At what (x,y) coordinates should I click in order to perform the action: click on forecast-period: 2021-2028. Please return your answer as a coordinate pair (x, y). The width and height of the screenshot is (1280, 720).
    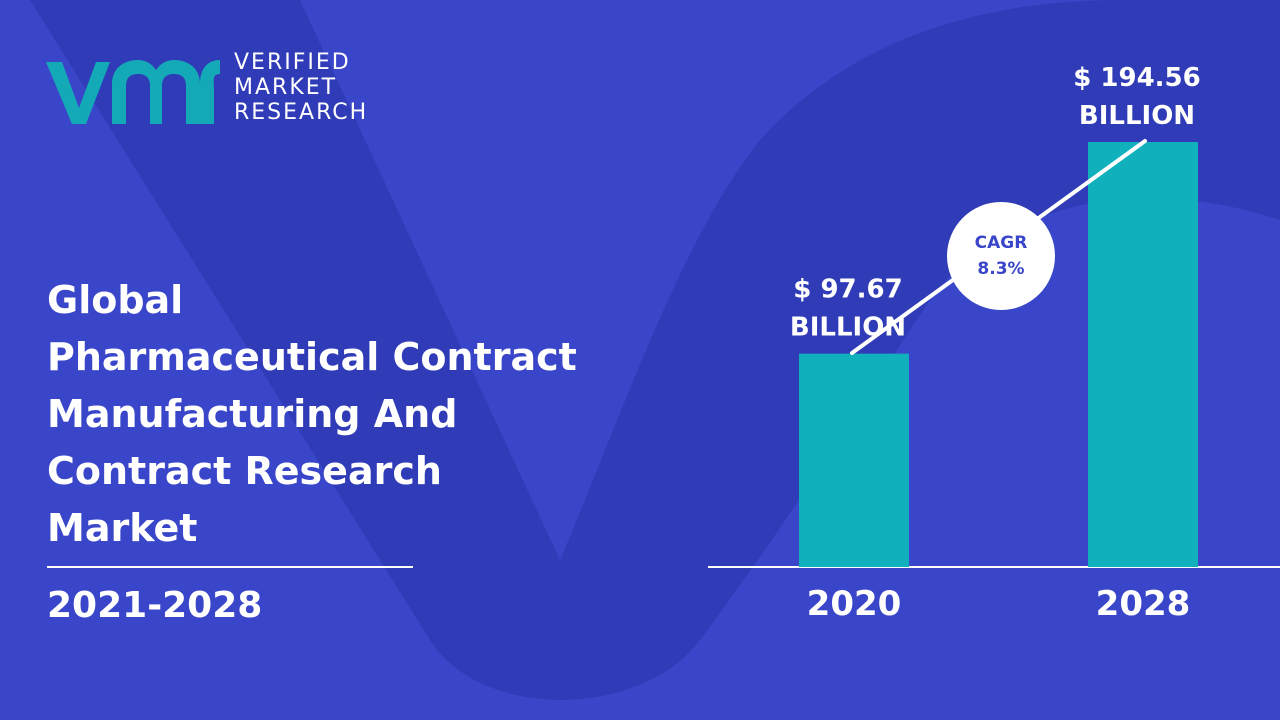
    Looking at the image, I should click on (155, 605).